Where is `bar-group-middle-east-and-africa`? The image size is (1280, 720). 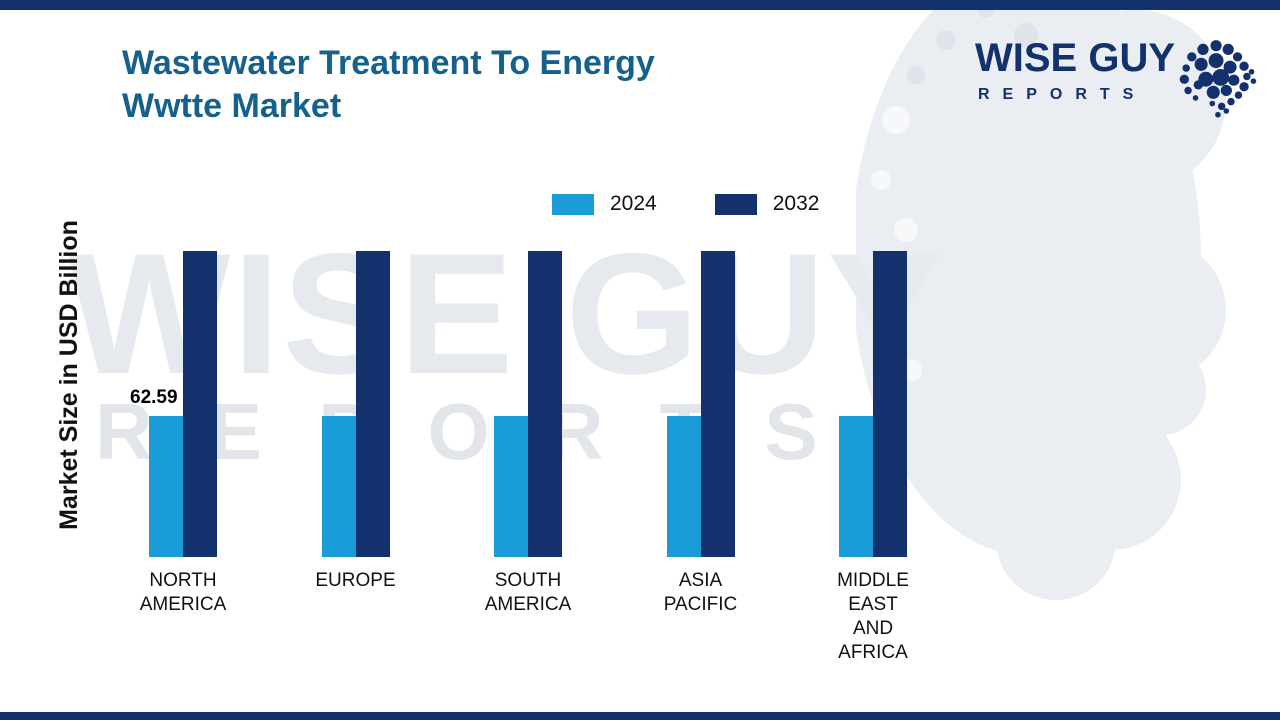 bar-group-middle-east-and-africa is located at coordinates (873, 404).